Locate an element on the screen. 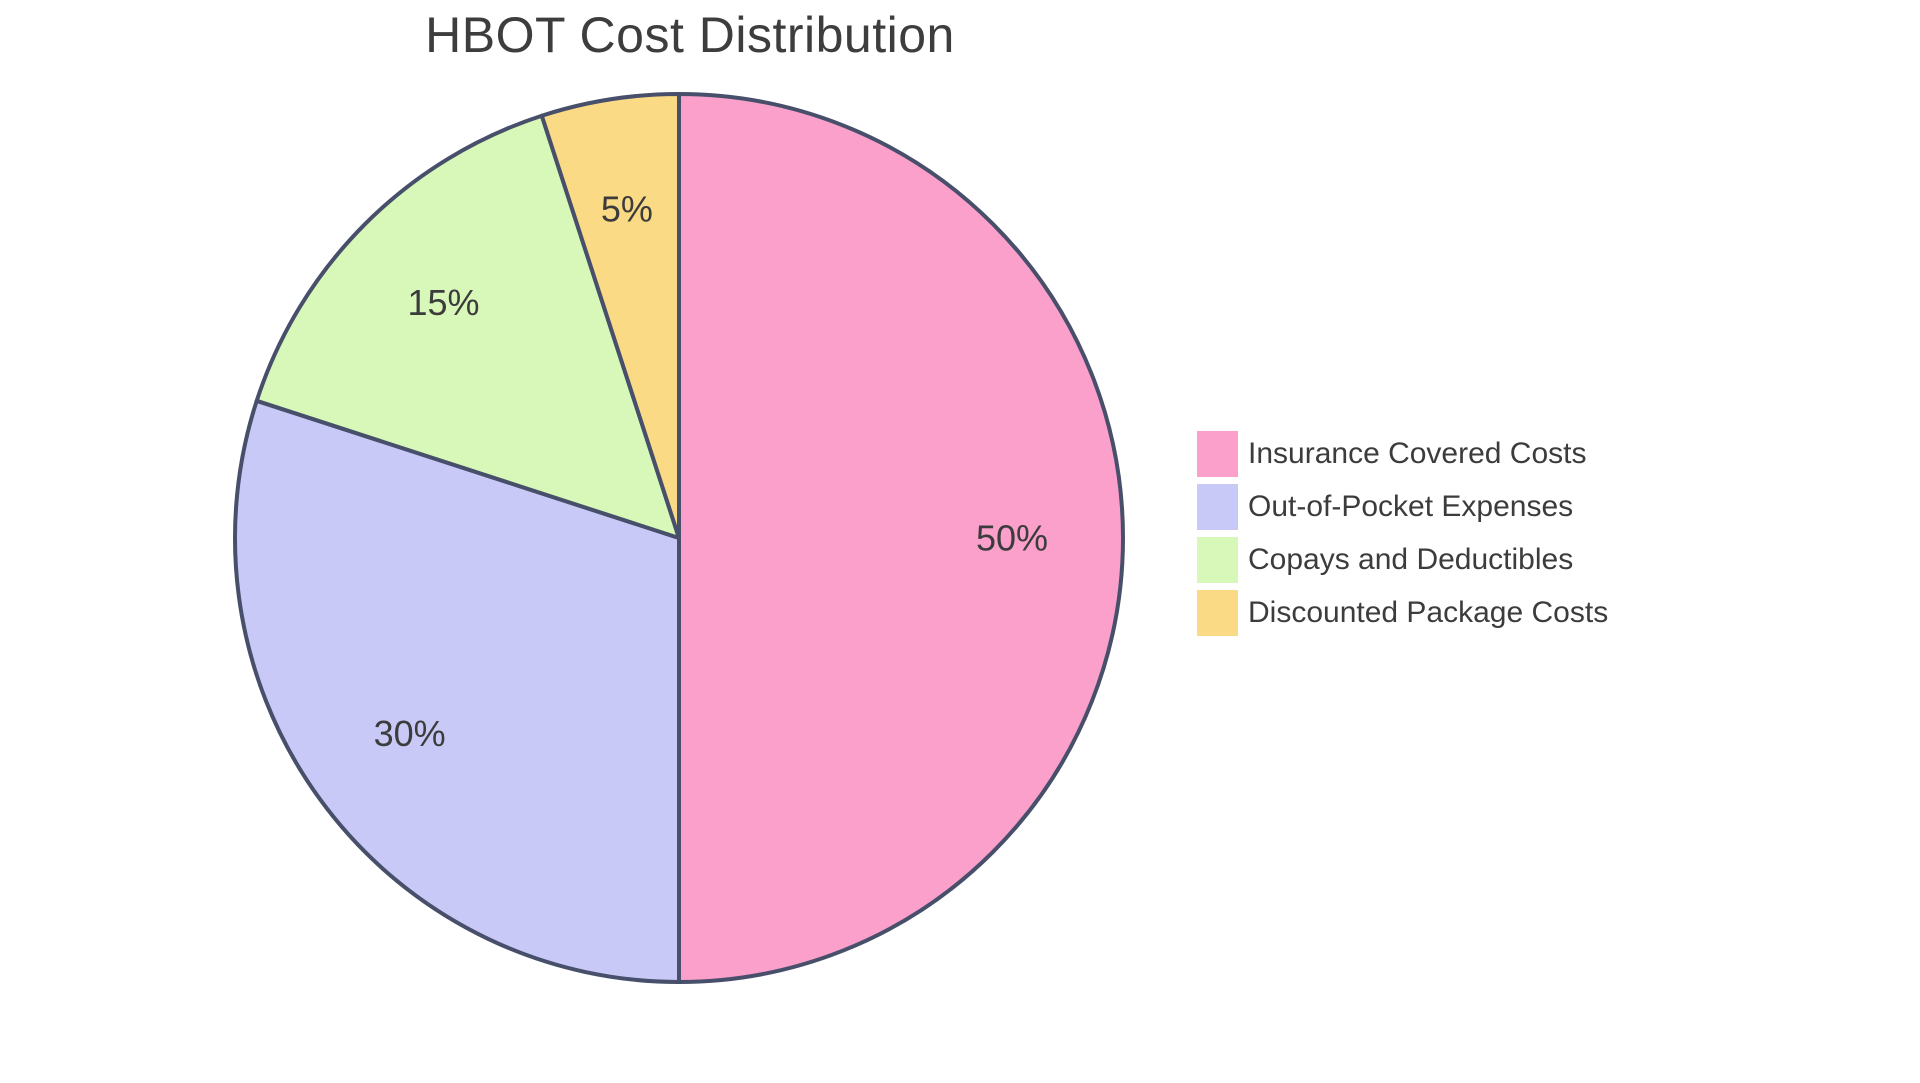 This screenshot has height=1083, width=1920. legend-item-2: Copays and Deductibles is located at coordinates (1402, 560).